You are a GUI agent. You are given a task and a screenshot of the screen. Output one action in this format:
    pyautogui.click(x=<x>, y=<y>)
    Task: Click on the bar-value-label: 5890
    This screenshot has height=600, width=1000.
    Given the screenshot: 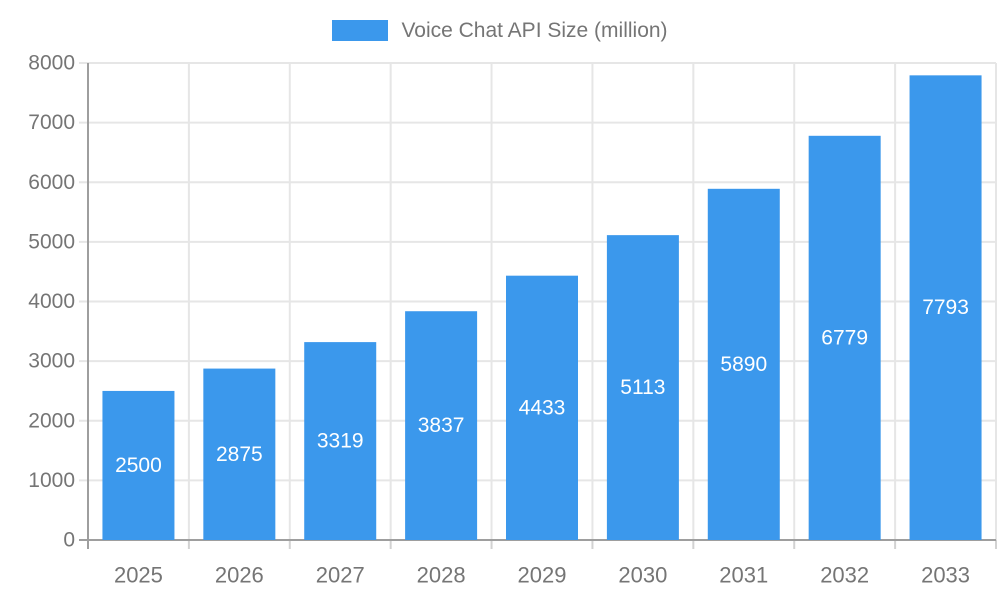 What is the action you would take?
    pyautogui.click(x=743, y=364)
    